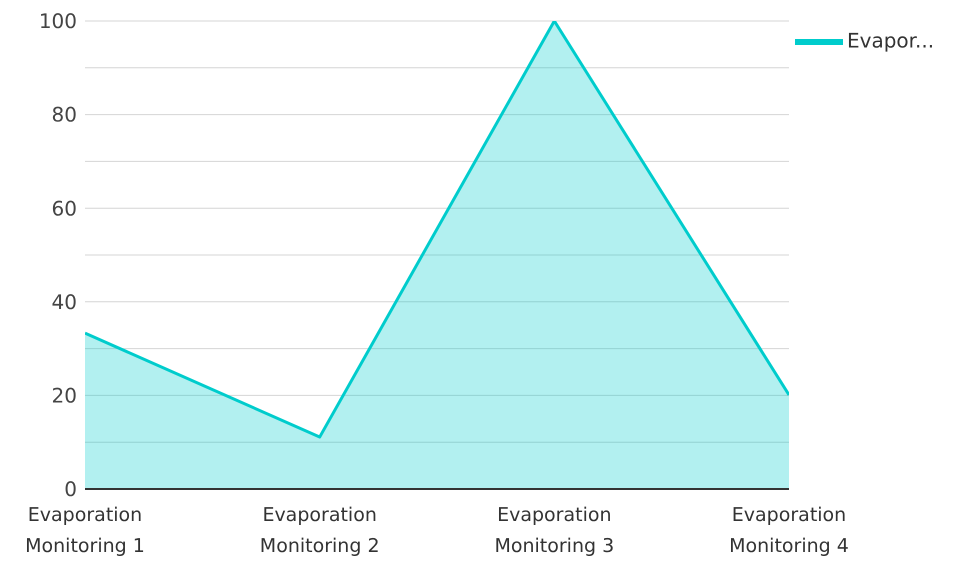  Describe the element at coordinates (554, 530) in the screenshot. I see `x-tick-label: Evaporation Monitoring 3` at that location.